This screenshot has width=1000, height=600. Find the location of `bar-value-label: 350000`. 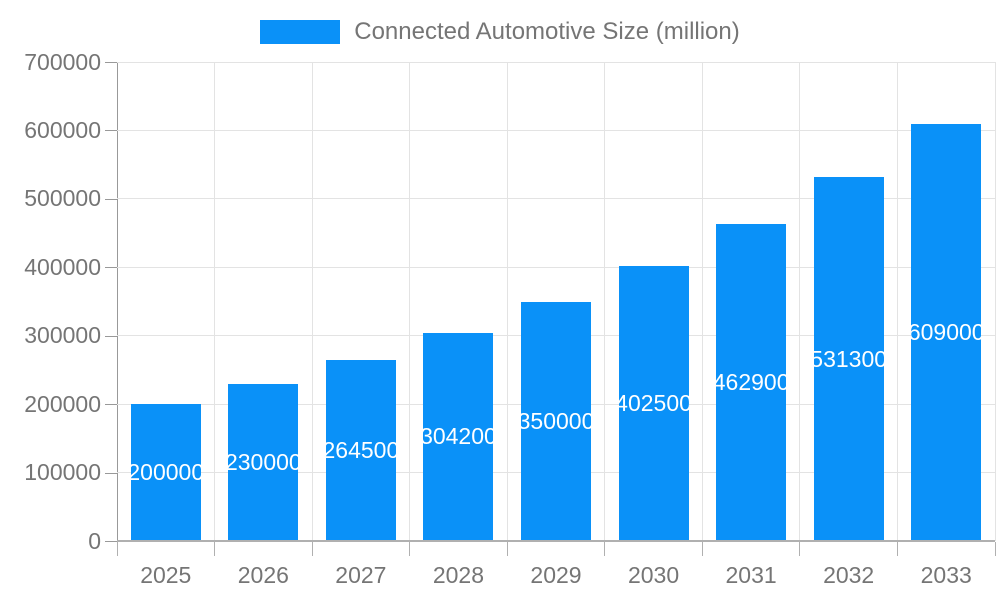

bar-value-label: 350000 is located at coordinates (556, 420).